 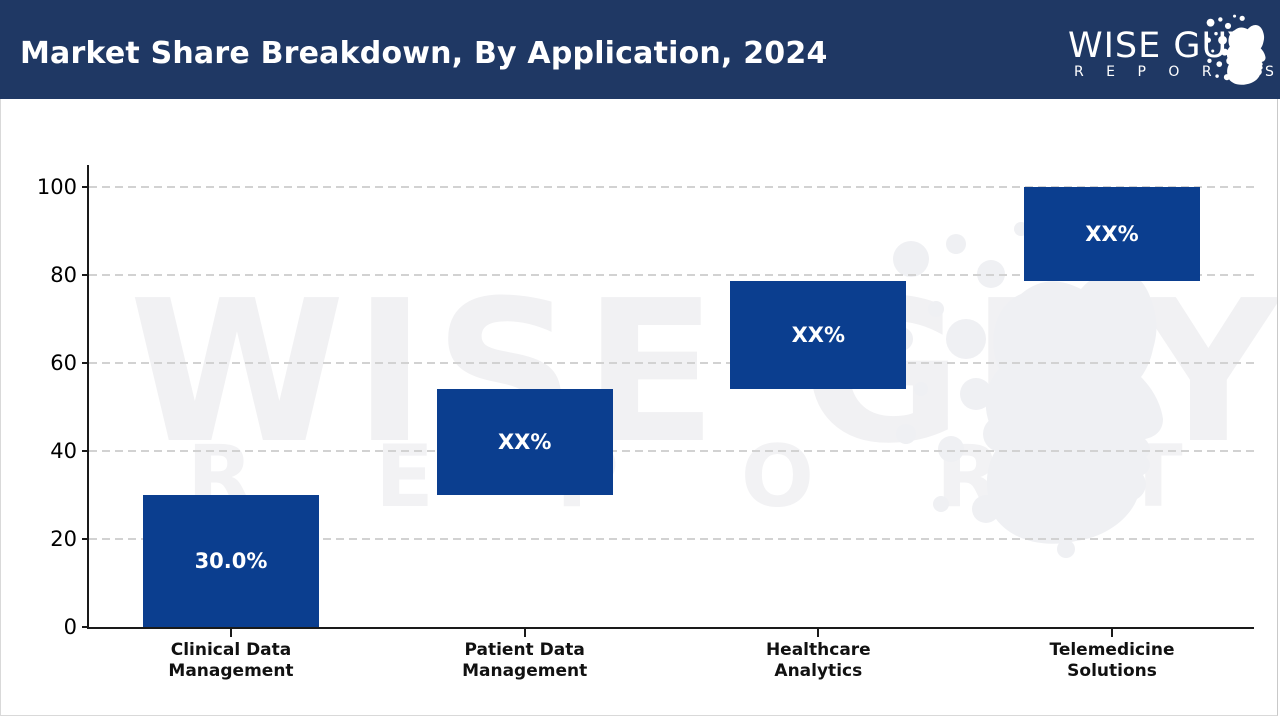 What do you see at coordinates (63, 539) in the screenshot?
I see `y-axis-tick-label: 20` at bounding box center [63, 539].